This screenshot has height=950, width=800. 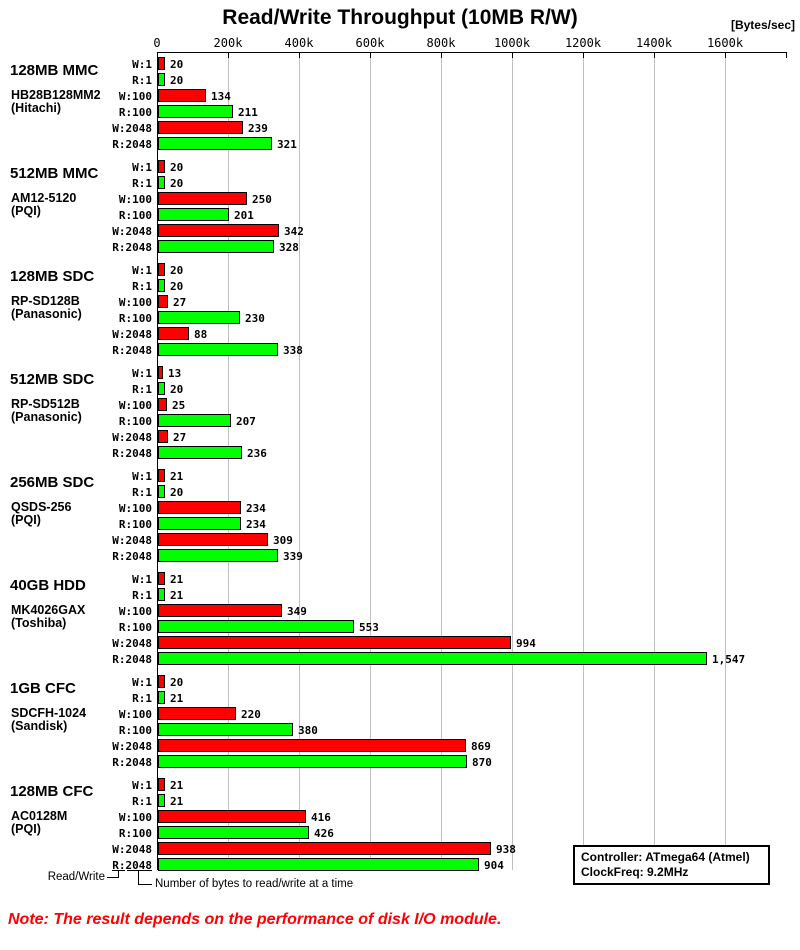 I want to click on bar-value-label: 207, so click(x=246, y=421).